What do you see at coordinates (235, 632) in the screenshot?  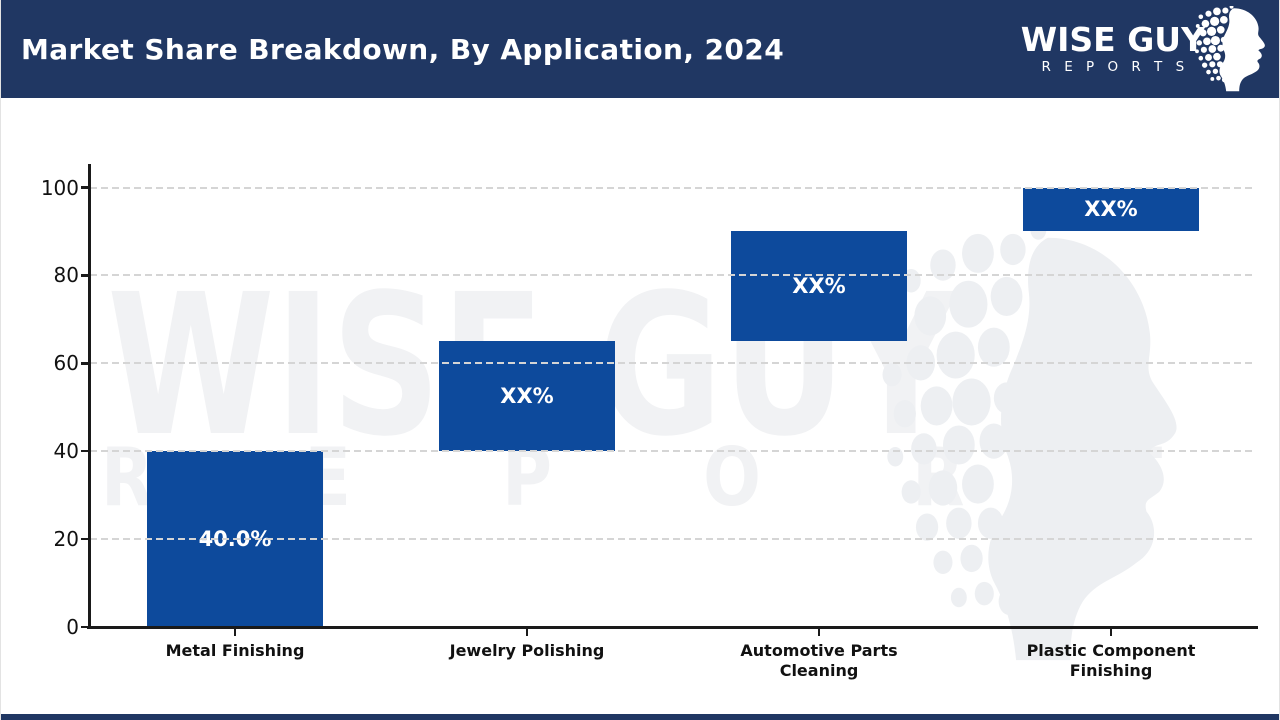 I see `x-axis-tick-mark-metal-finishing` at bounding box center [235, 632].